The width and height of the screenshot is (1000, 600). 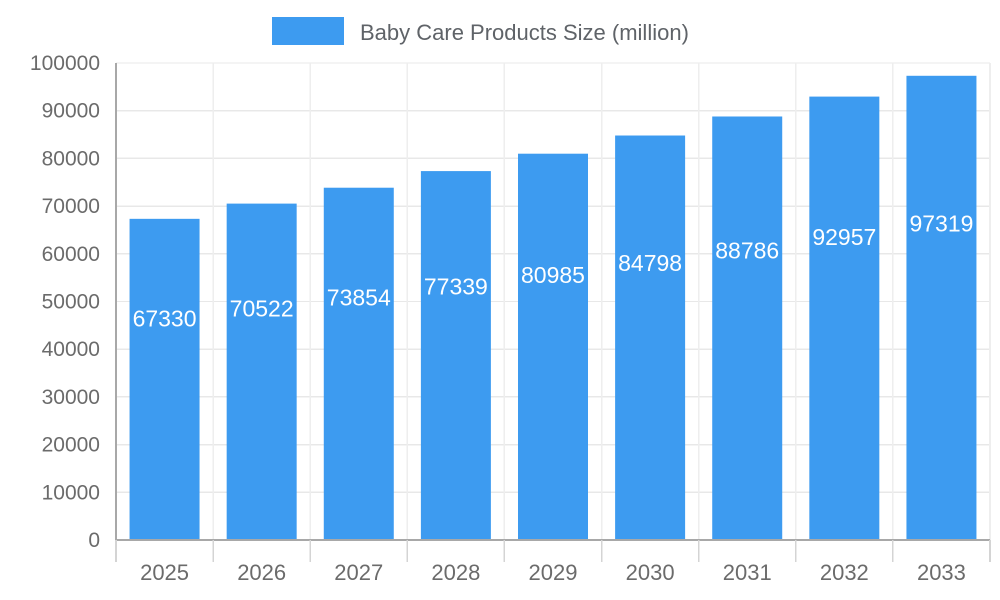 I want to click on y-axis-tick-label: 10000, so click(x=71, y=492).